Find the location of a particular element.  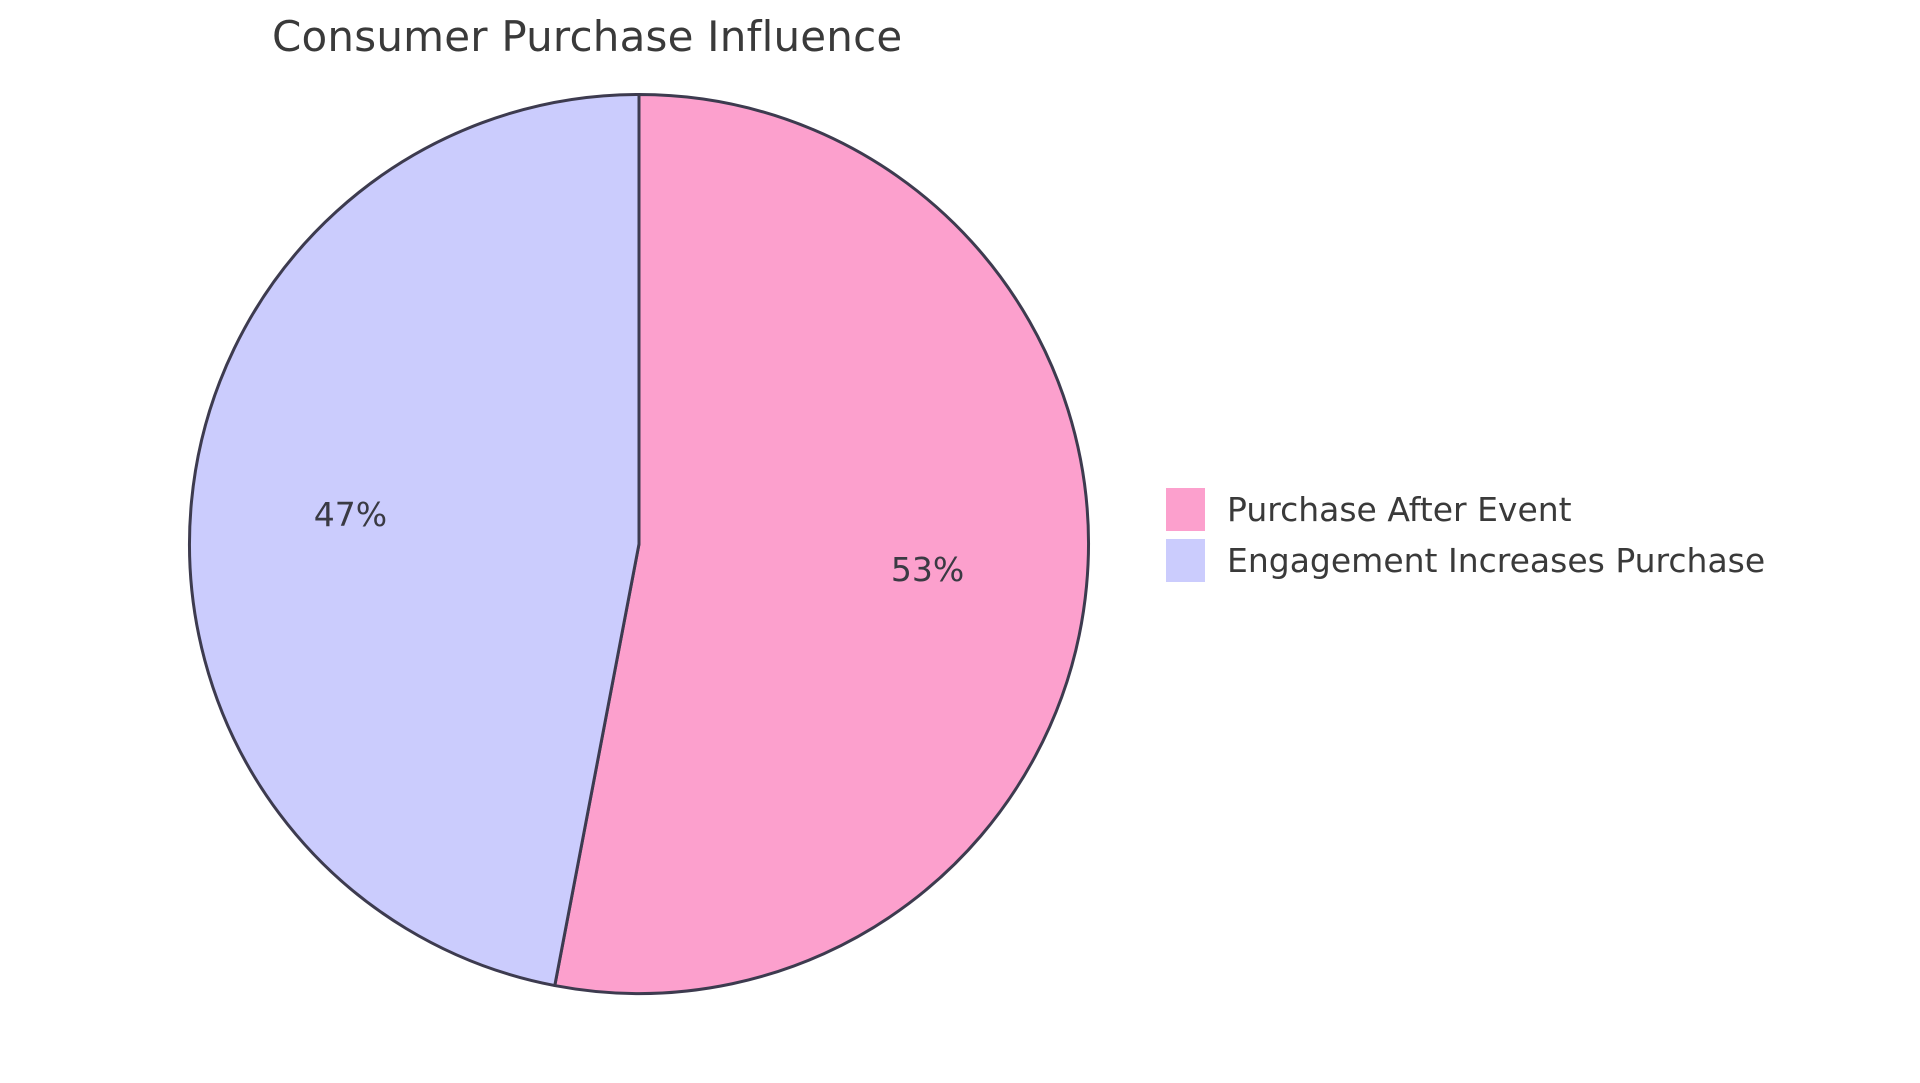

page-title: Consumer Purchase Influence is located at coordinates (587, 36).